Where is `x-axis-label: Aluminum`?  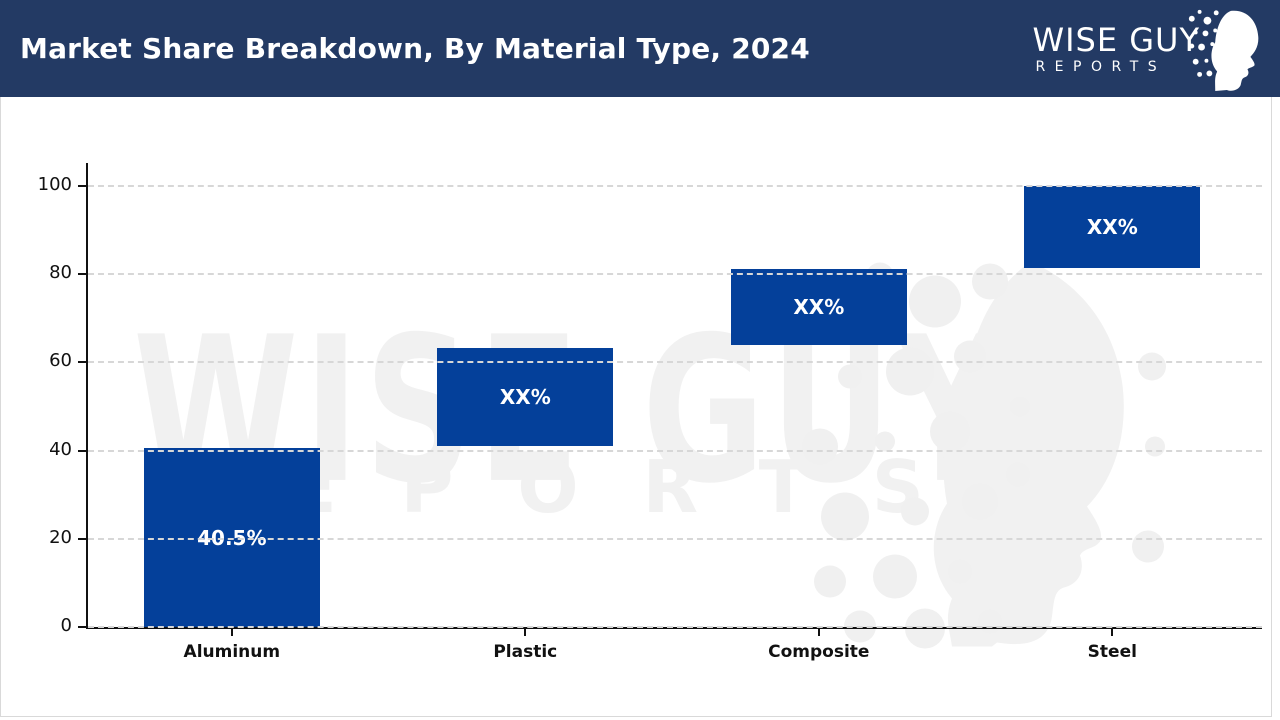
x-axis-label: Aluminum is located at coordinates (232, 652).